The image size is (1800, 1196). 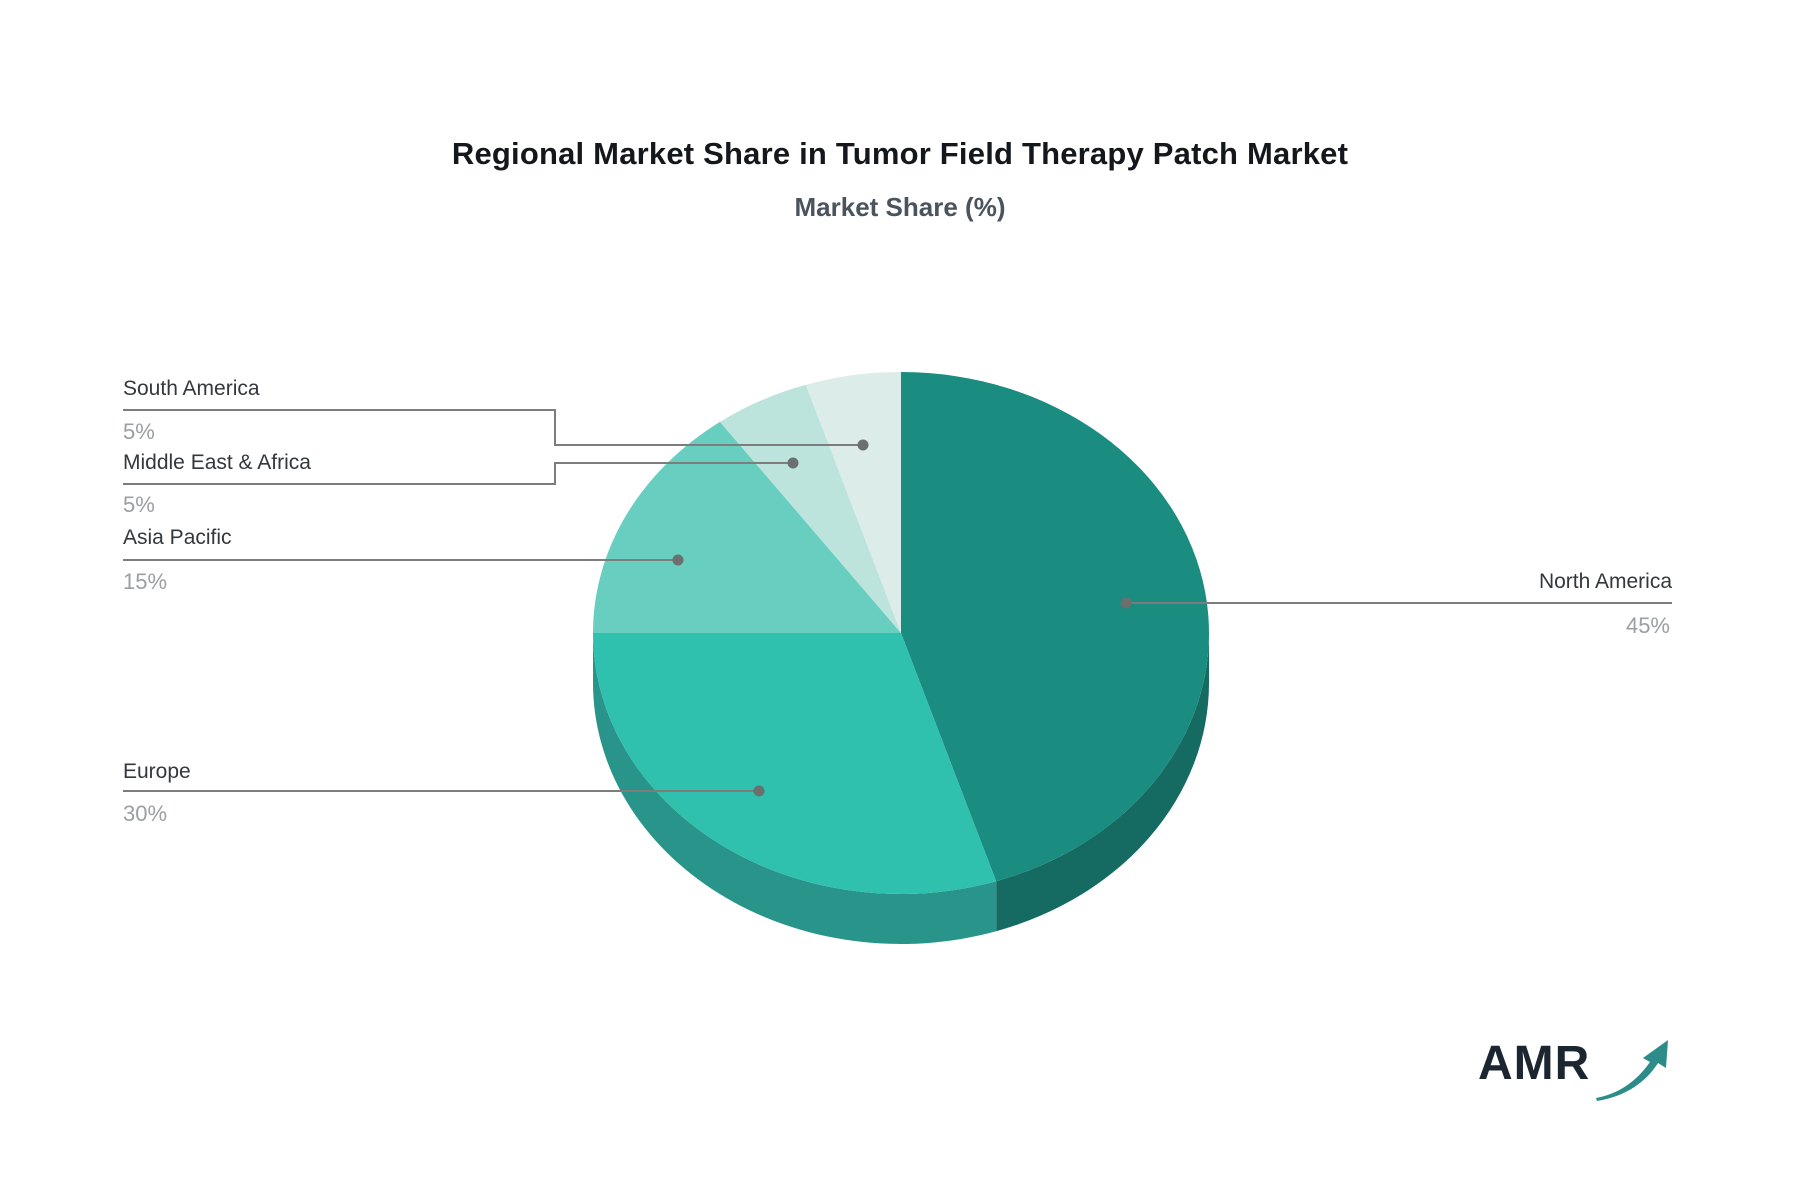 I want to click on pie-slice-asia-pacific, so click(x=747, y=527).